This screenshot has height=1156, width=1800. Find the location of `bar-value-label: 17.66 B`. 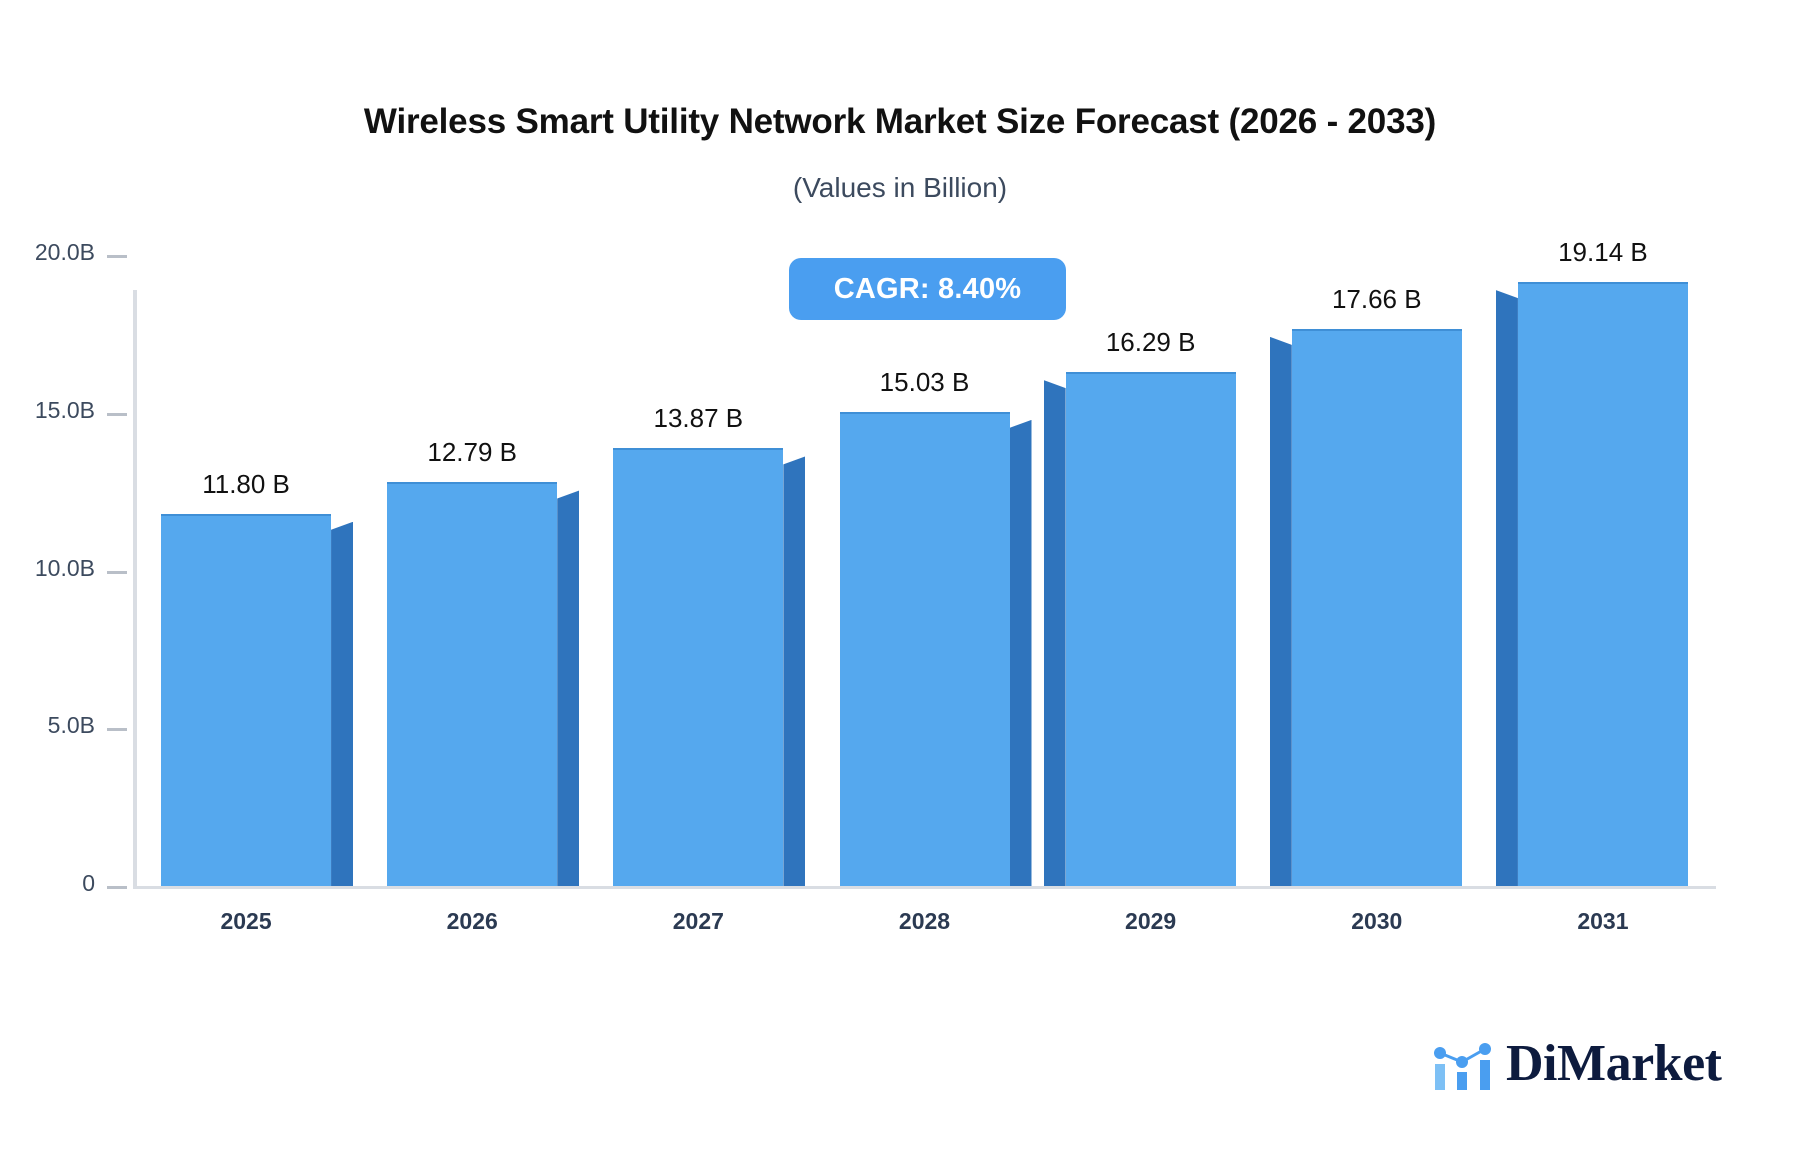

bar-value-label: 17.66 B is located at coordinates (1376, 298).